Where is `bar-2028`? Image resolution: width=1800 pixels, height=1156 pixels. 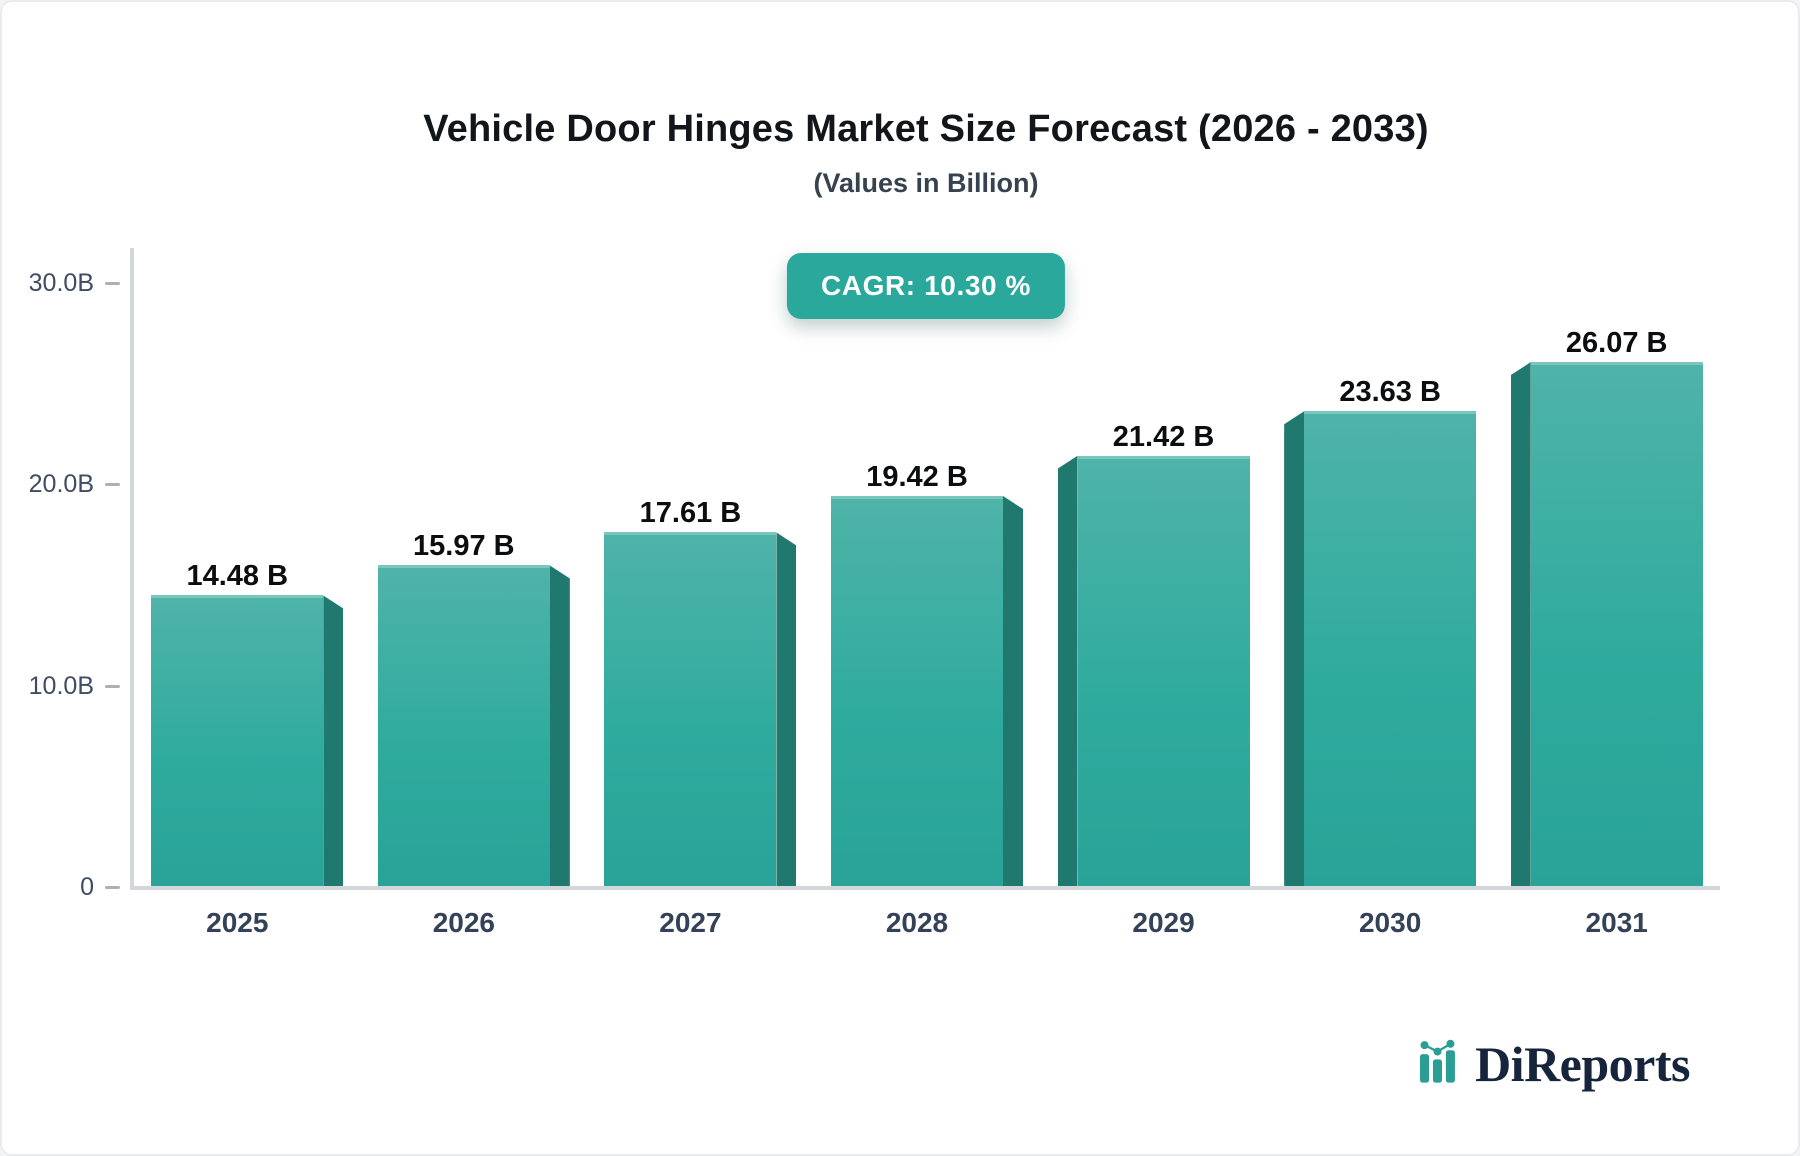 bar-2028 is located at coordinates (917, 691).